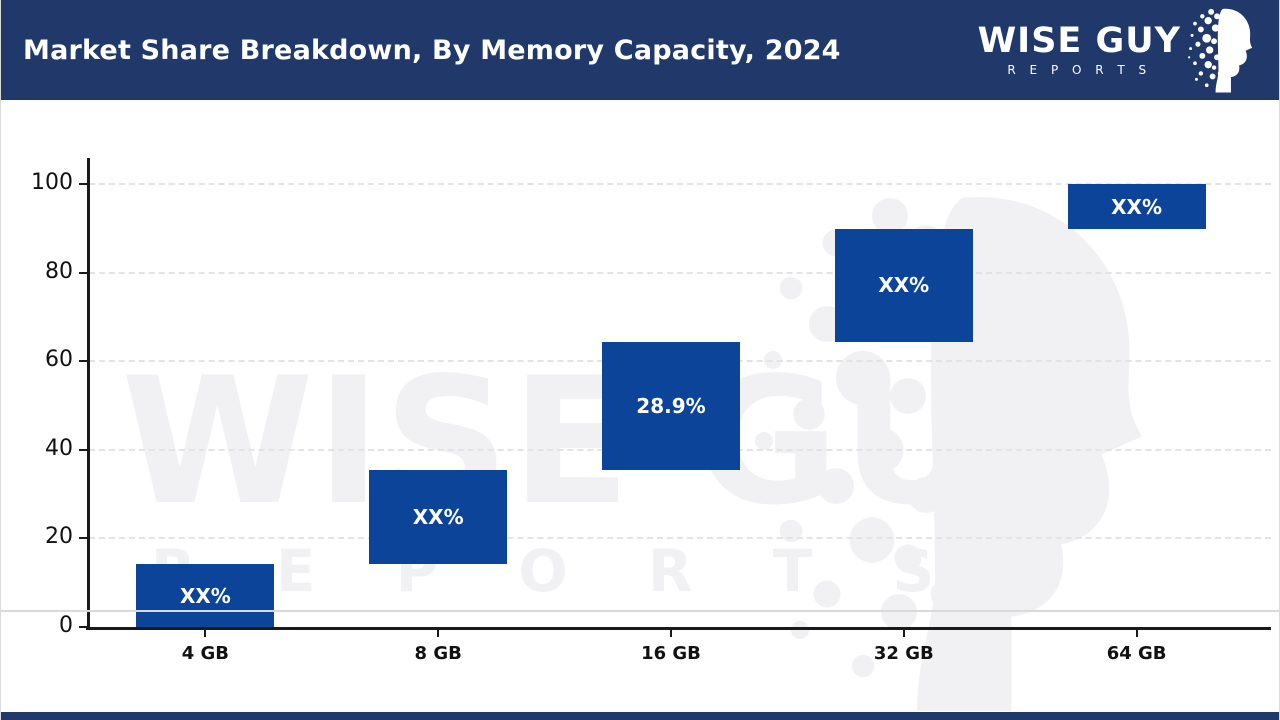 Image resolution: width=1280 pixels, height=720 pixels. I want to click on x-tick-label: 64 GB, so click(1136, 653).